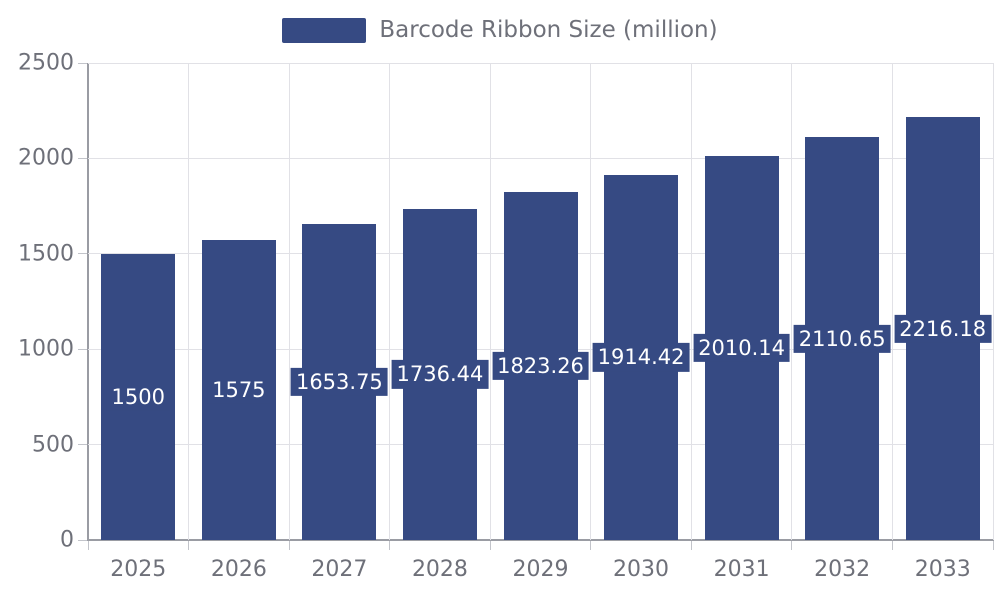  I want to click on x-tick-label: 2027, so click(339, 569).